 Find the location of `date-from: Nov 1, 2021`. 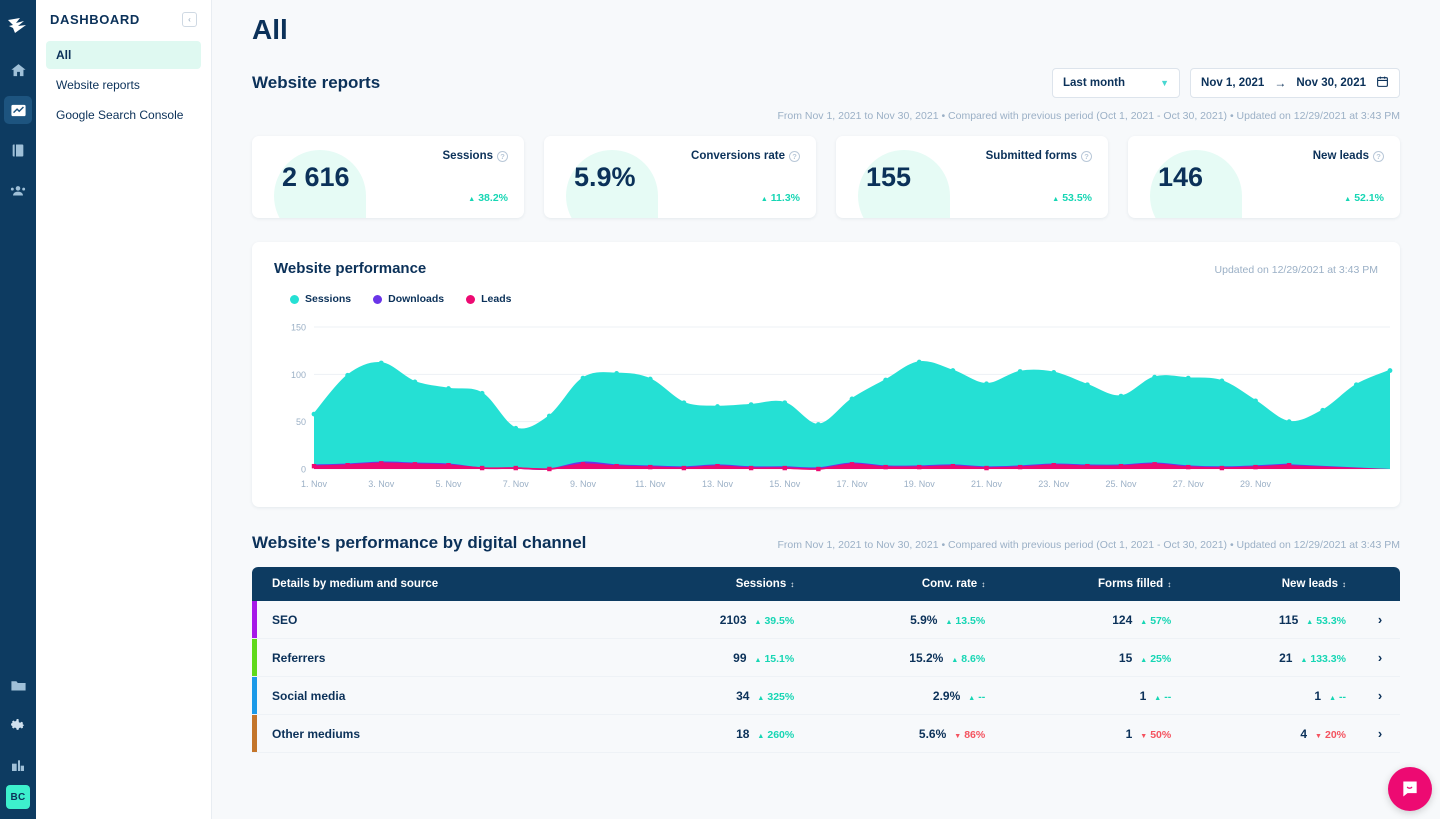

date-from: Nov 1, 2021 is located at coordinates (1233, 83).